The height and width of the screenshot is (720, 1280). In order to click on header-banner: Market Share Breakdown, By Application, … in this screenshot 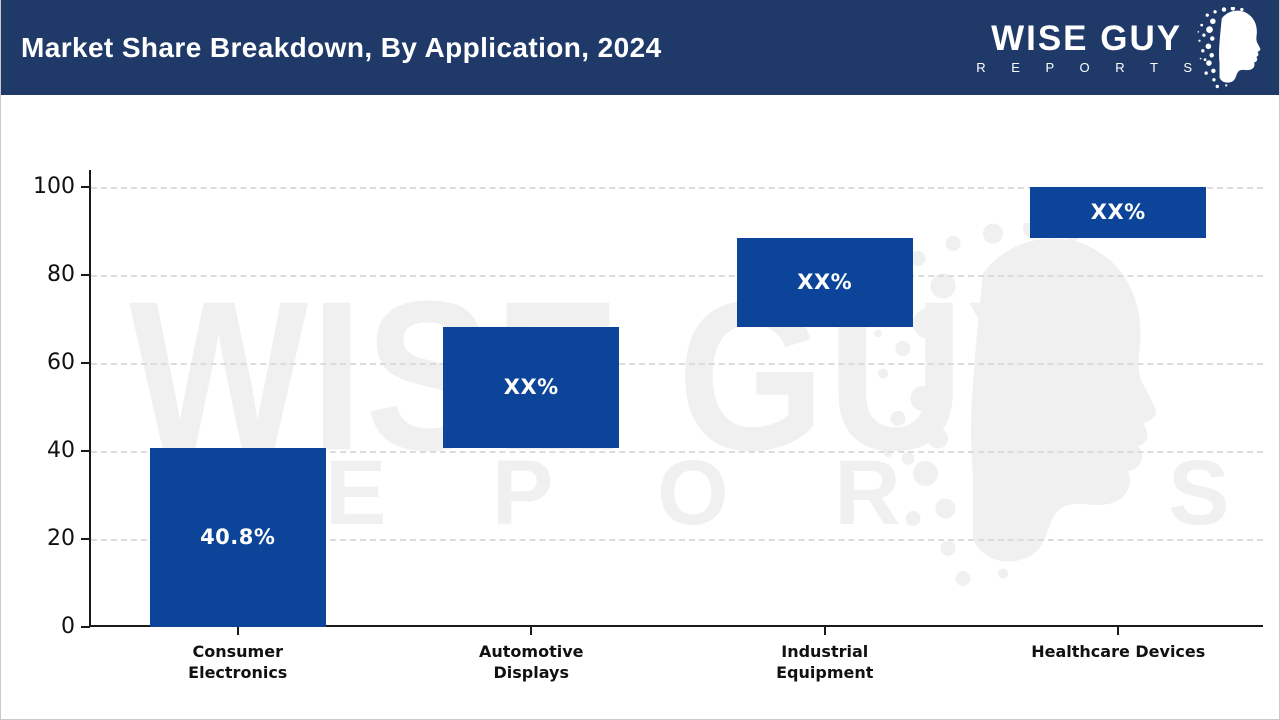, I will do `click(640, 47)`.